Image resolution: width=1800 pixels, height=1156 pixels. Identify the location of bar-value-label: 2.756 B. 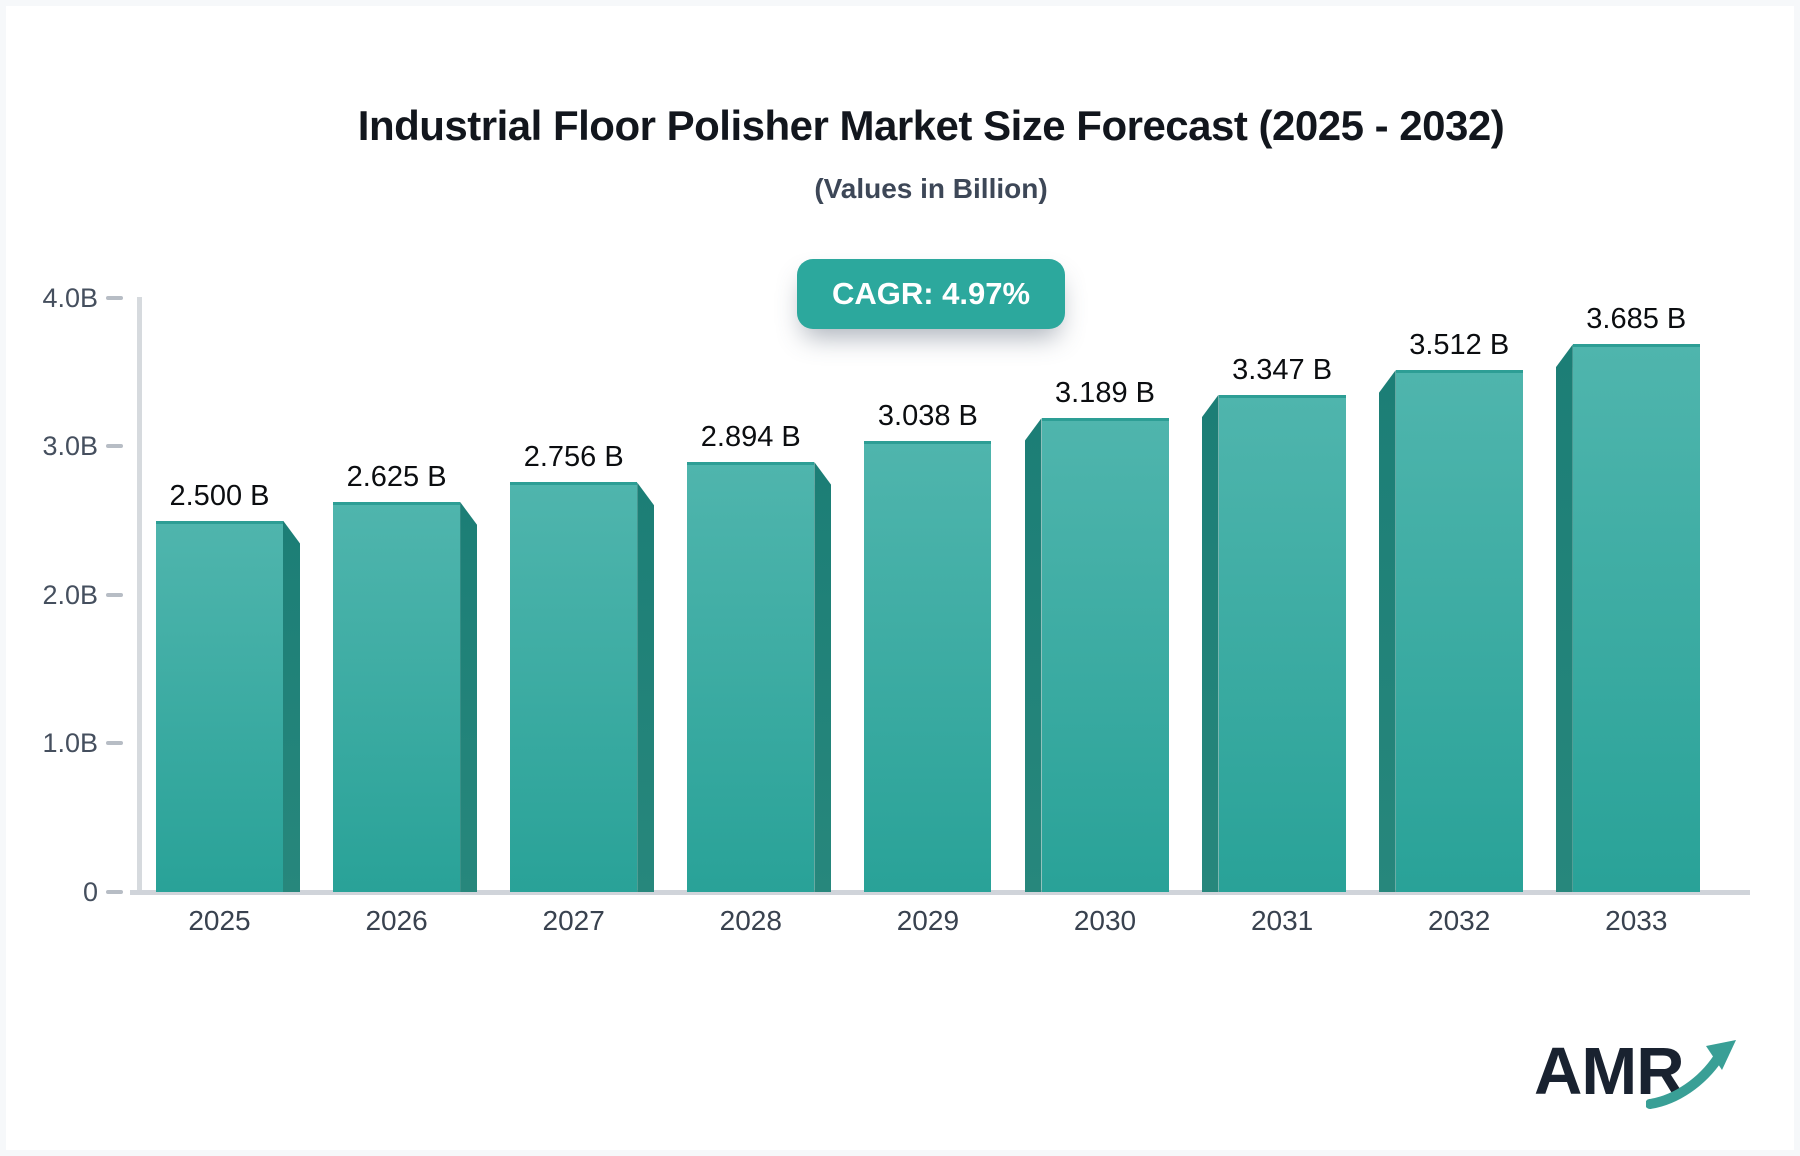
(573, 457).